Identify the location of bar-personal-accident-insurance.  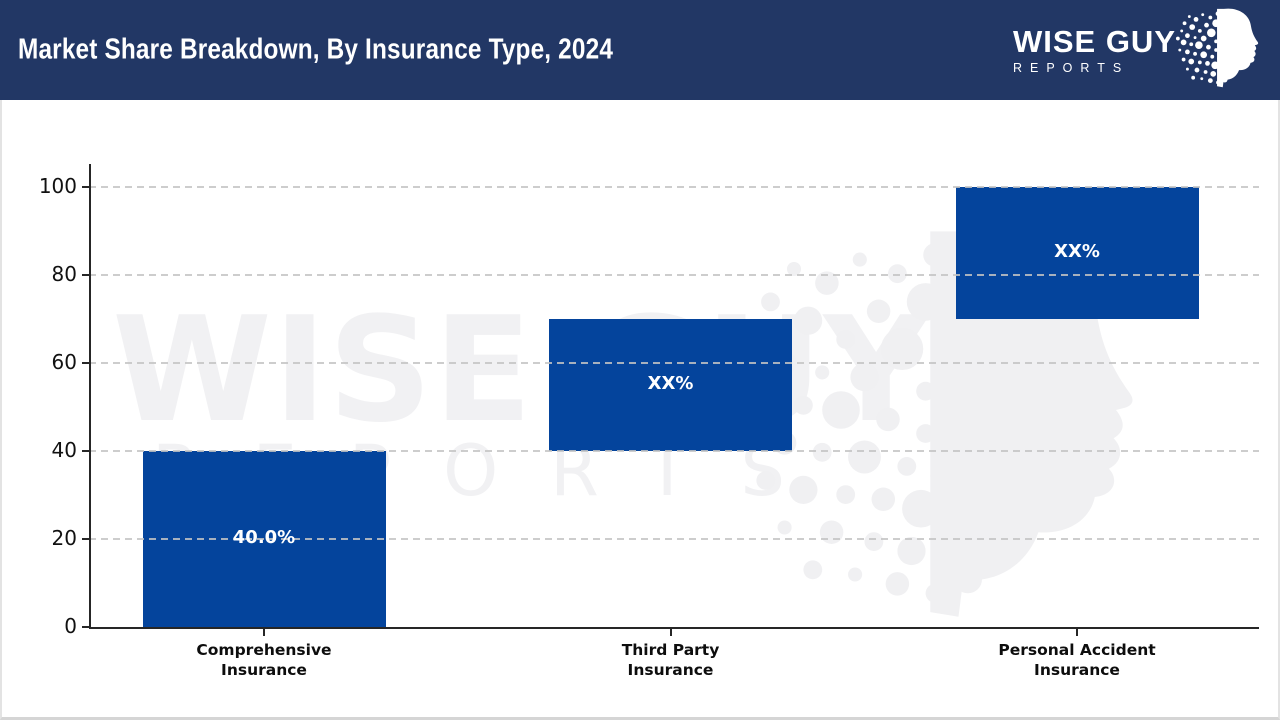
(1077, 253).